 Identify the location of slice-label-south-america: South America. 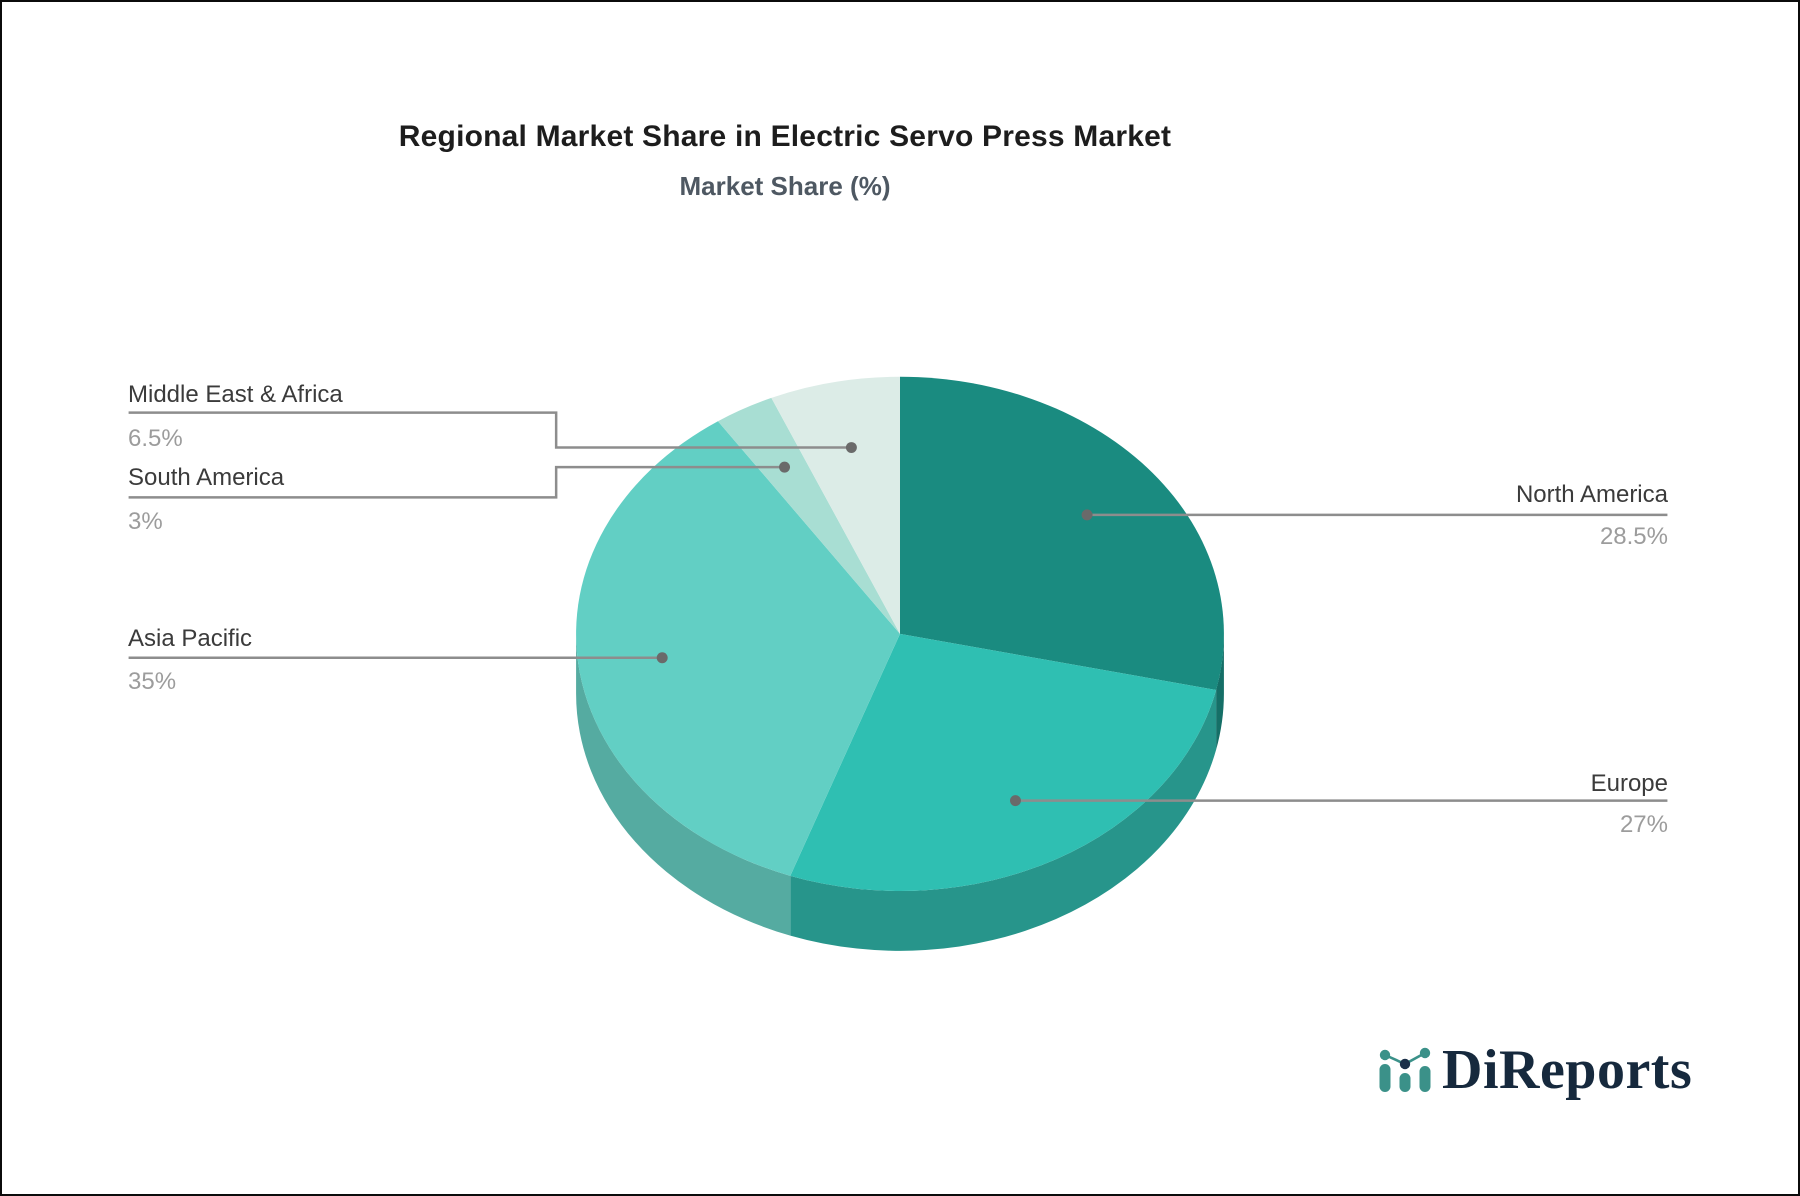
(206, 477).